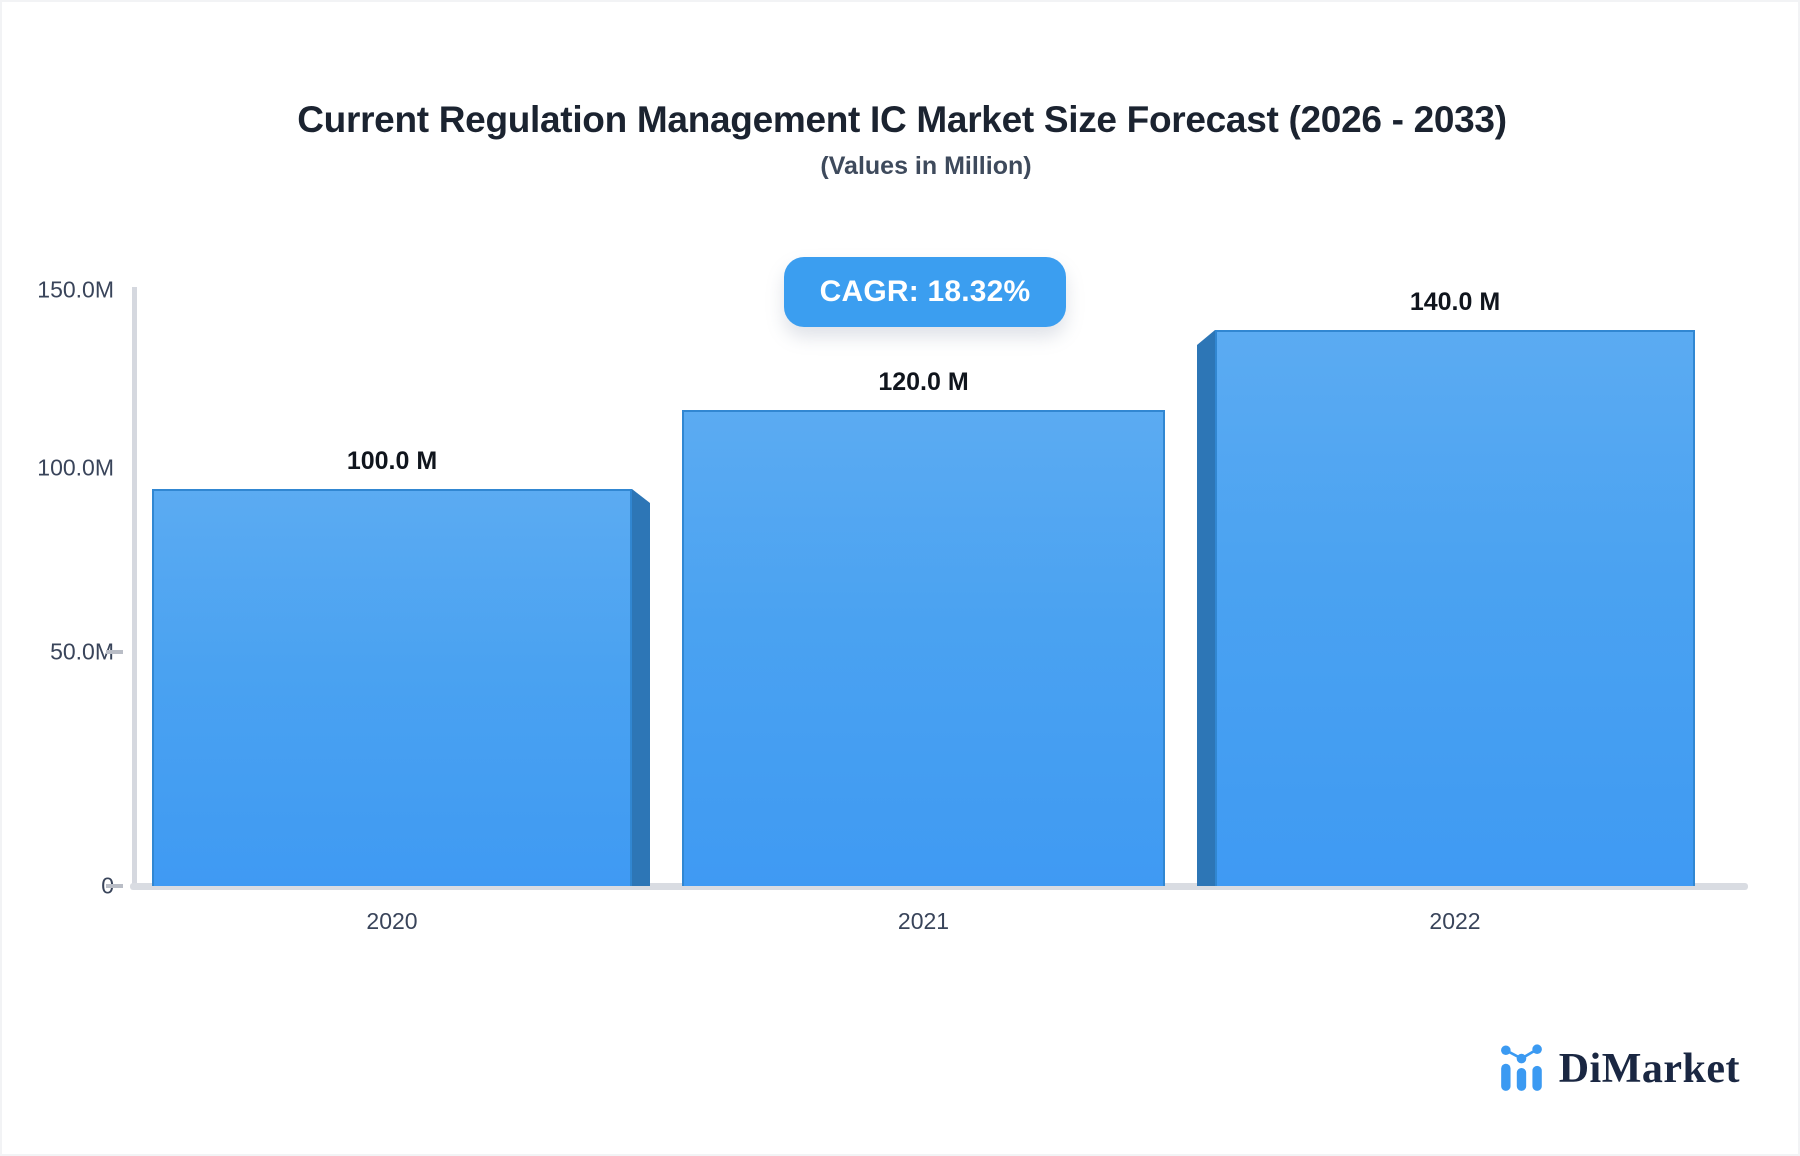  I want to click on bar-value-label: 100.0 M, so click(392, 461).